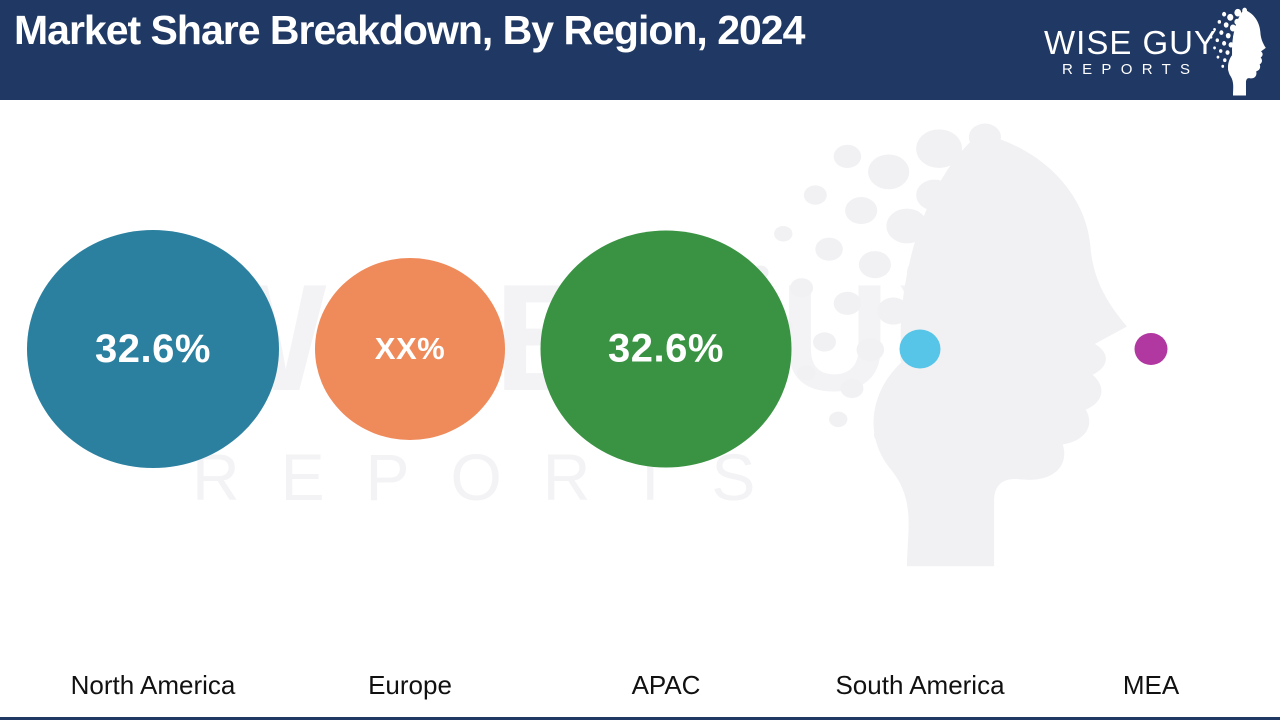  What do you see at coordinates (1151, 349) in the screenshot?
I see `bubble-mea` at bounding box center [1151, 349].